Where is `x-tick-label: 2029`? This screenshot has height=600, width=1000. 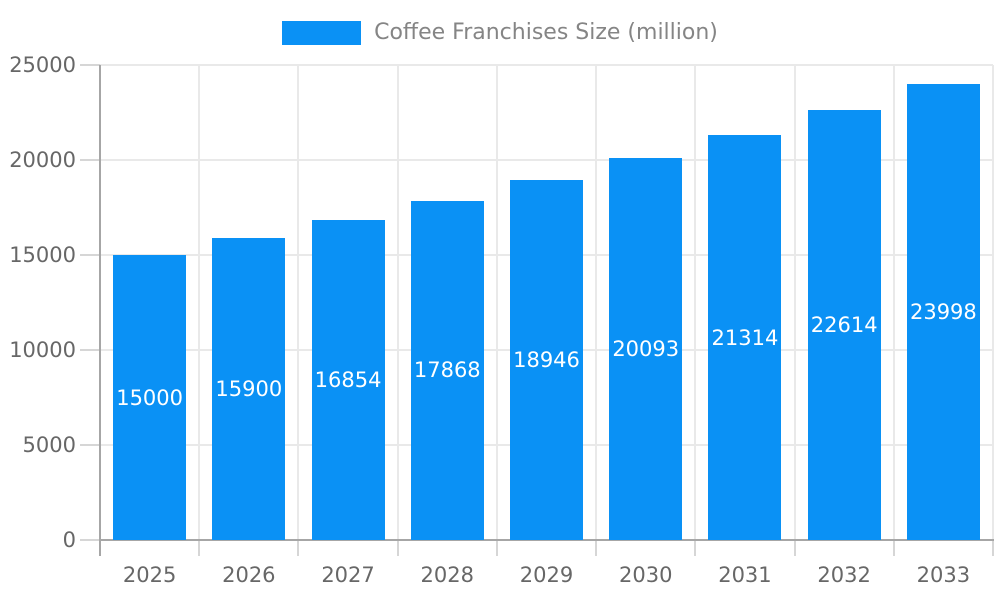 x-tick-label: 2029 is located at coordinates (546, 575).